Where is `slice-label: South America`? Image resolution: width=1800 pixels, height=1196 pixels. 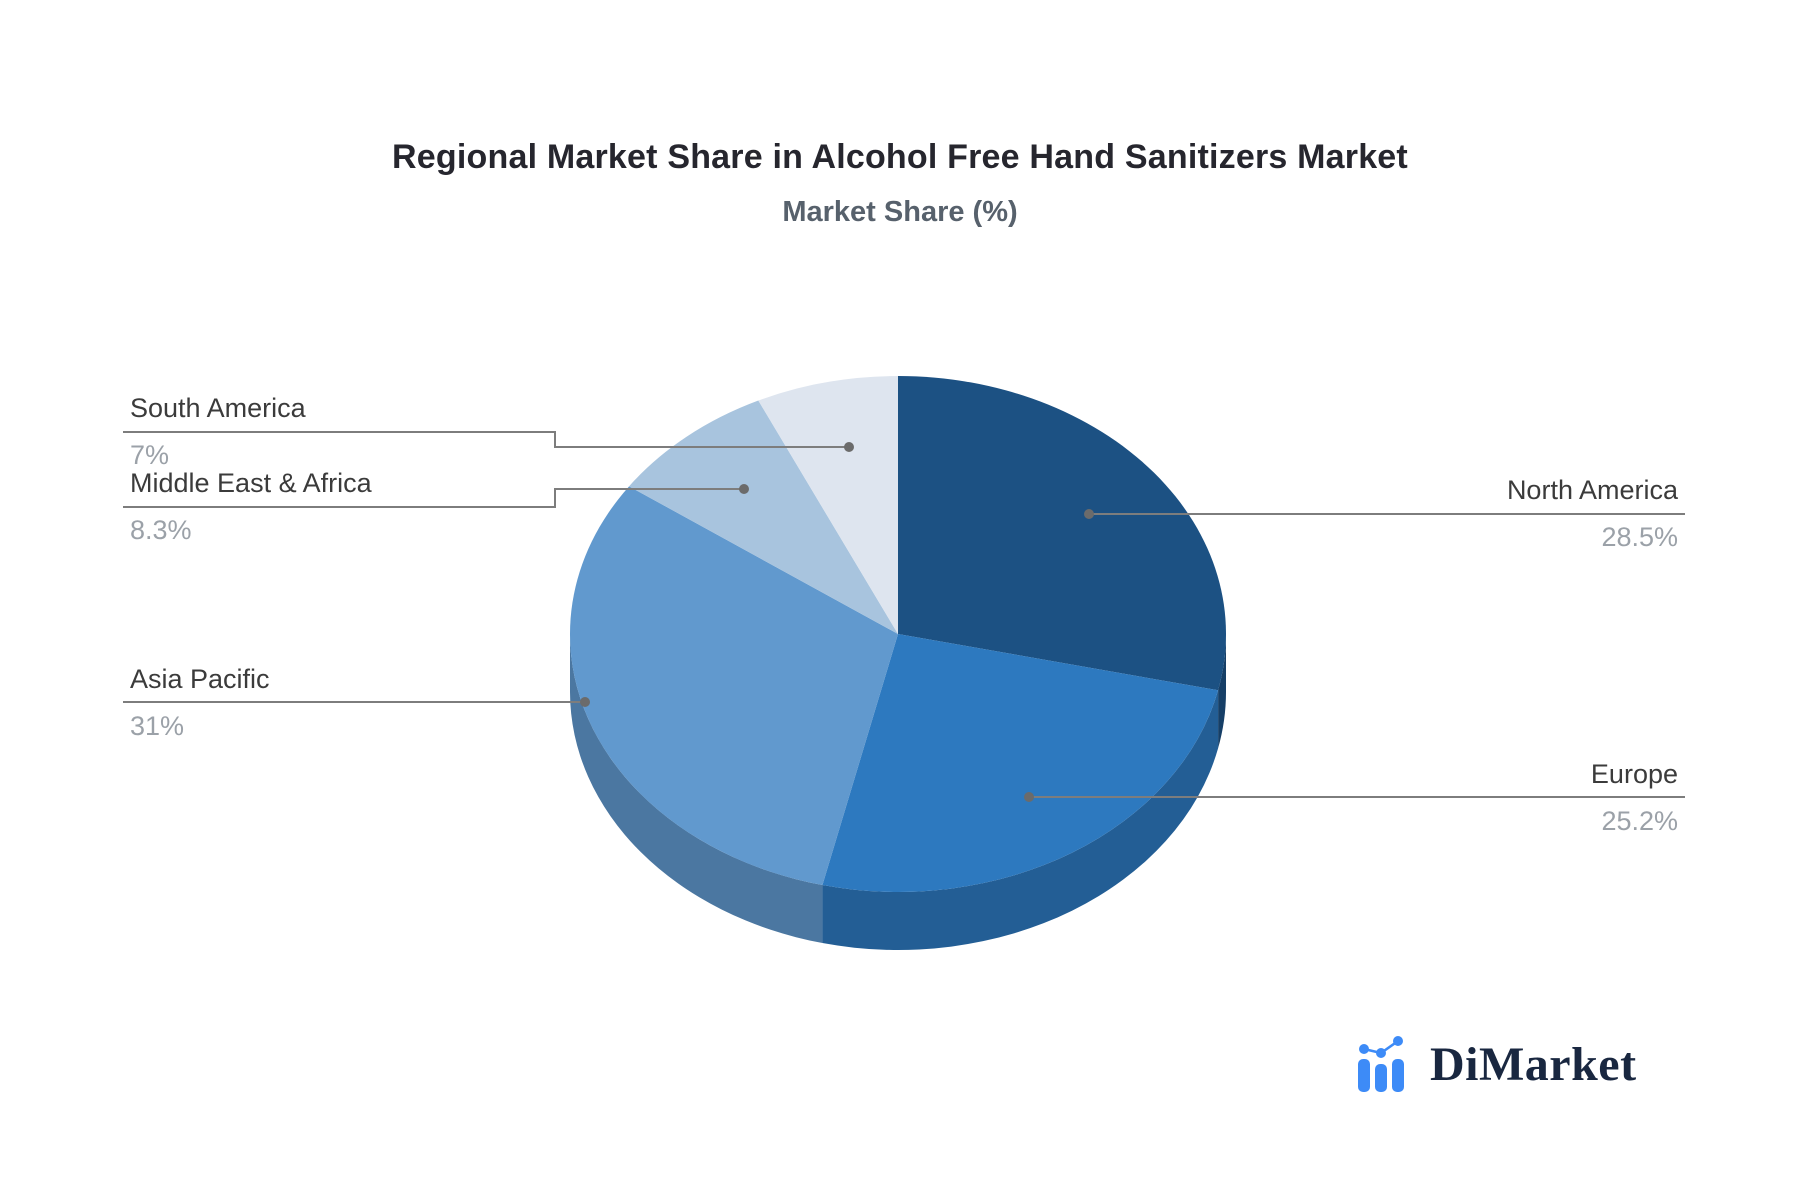 slice-label: South America is located at coordinates (218, 408).